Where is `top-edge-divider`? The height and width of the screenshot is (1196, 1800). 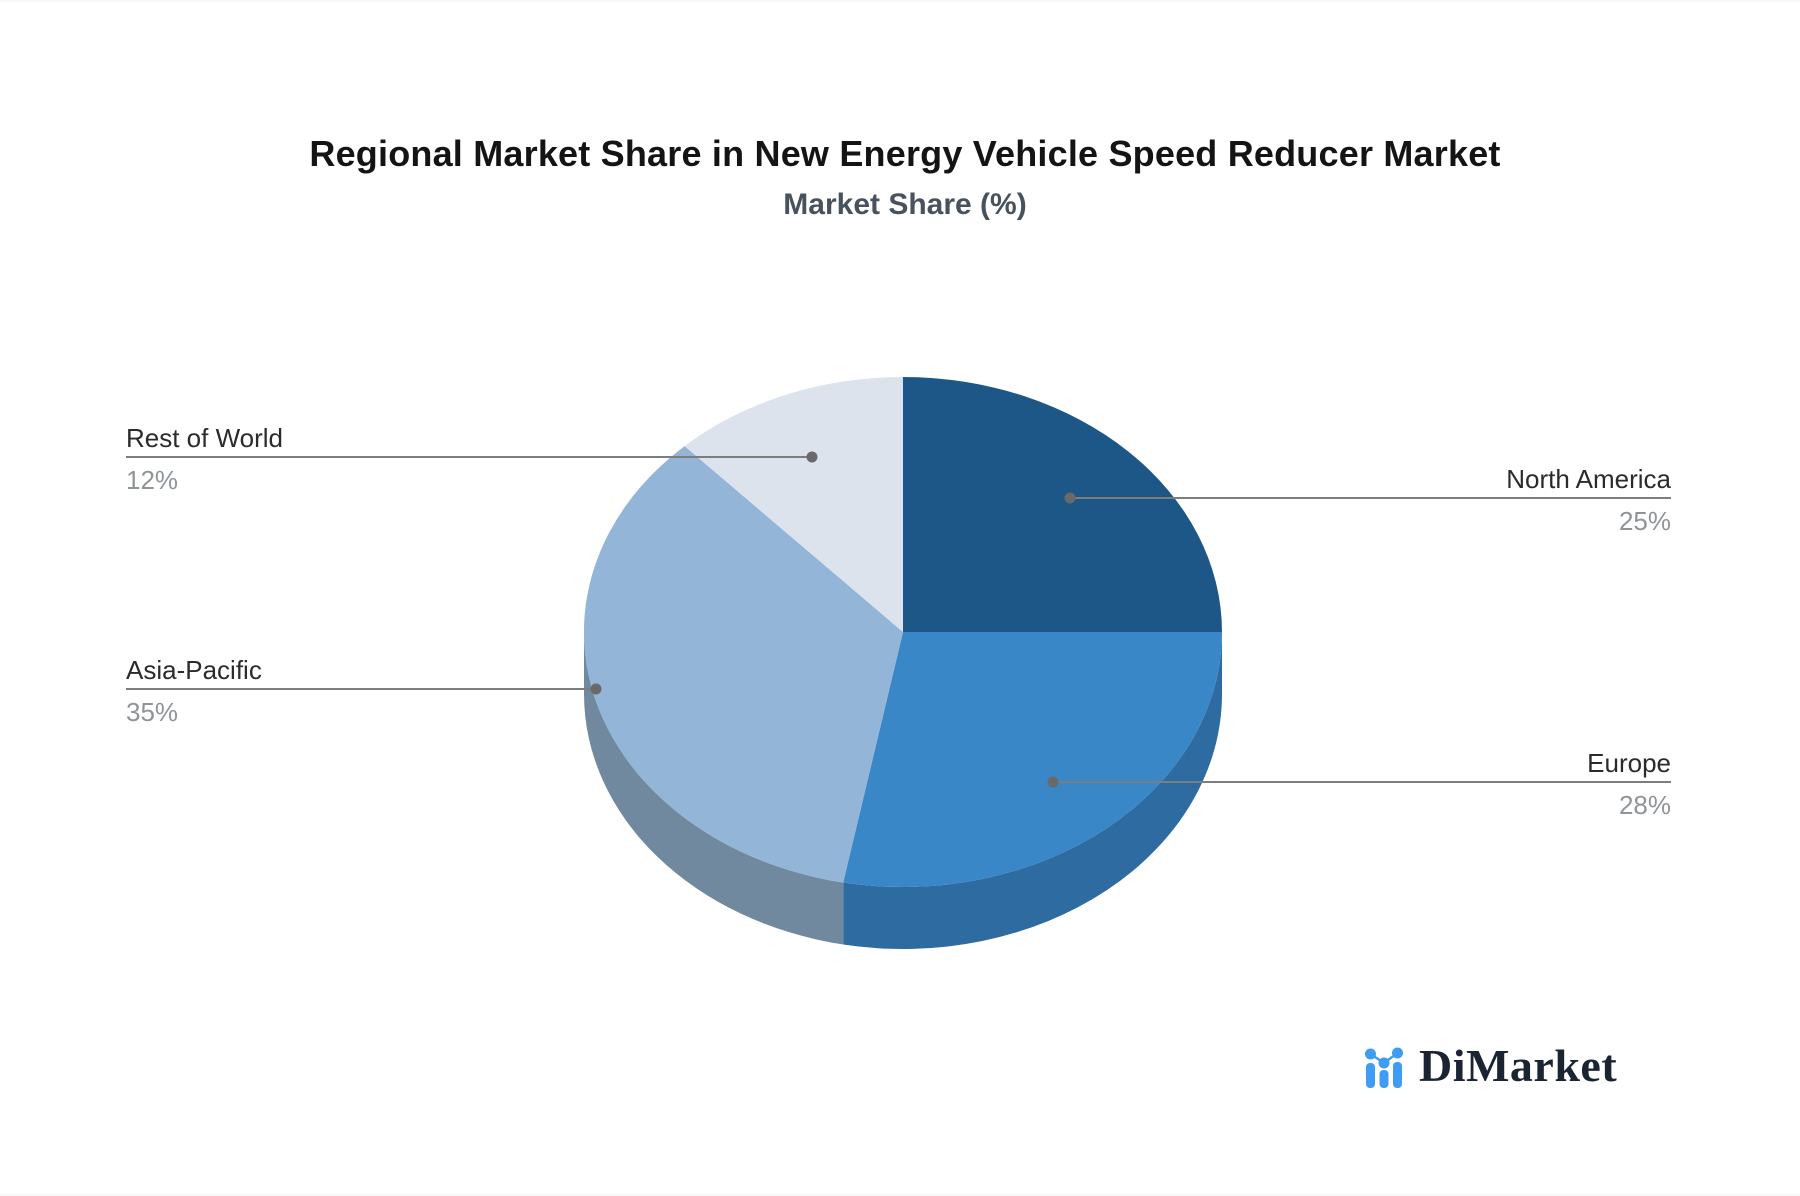 top-edge-divider is located at coordinates (900, 1).